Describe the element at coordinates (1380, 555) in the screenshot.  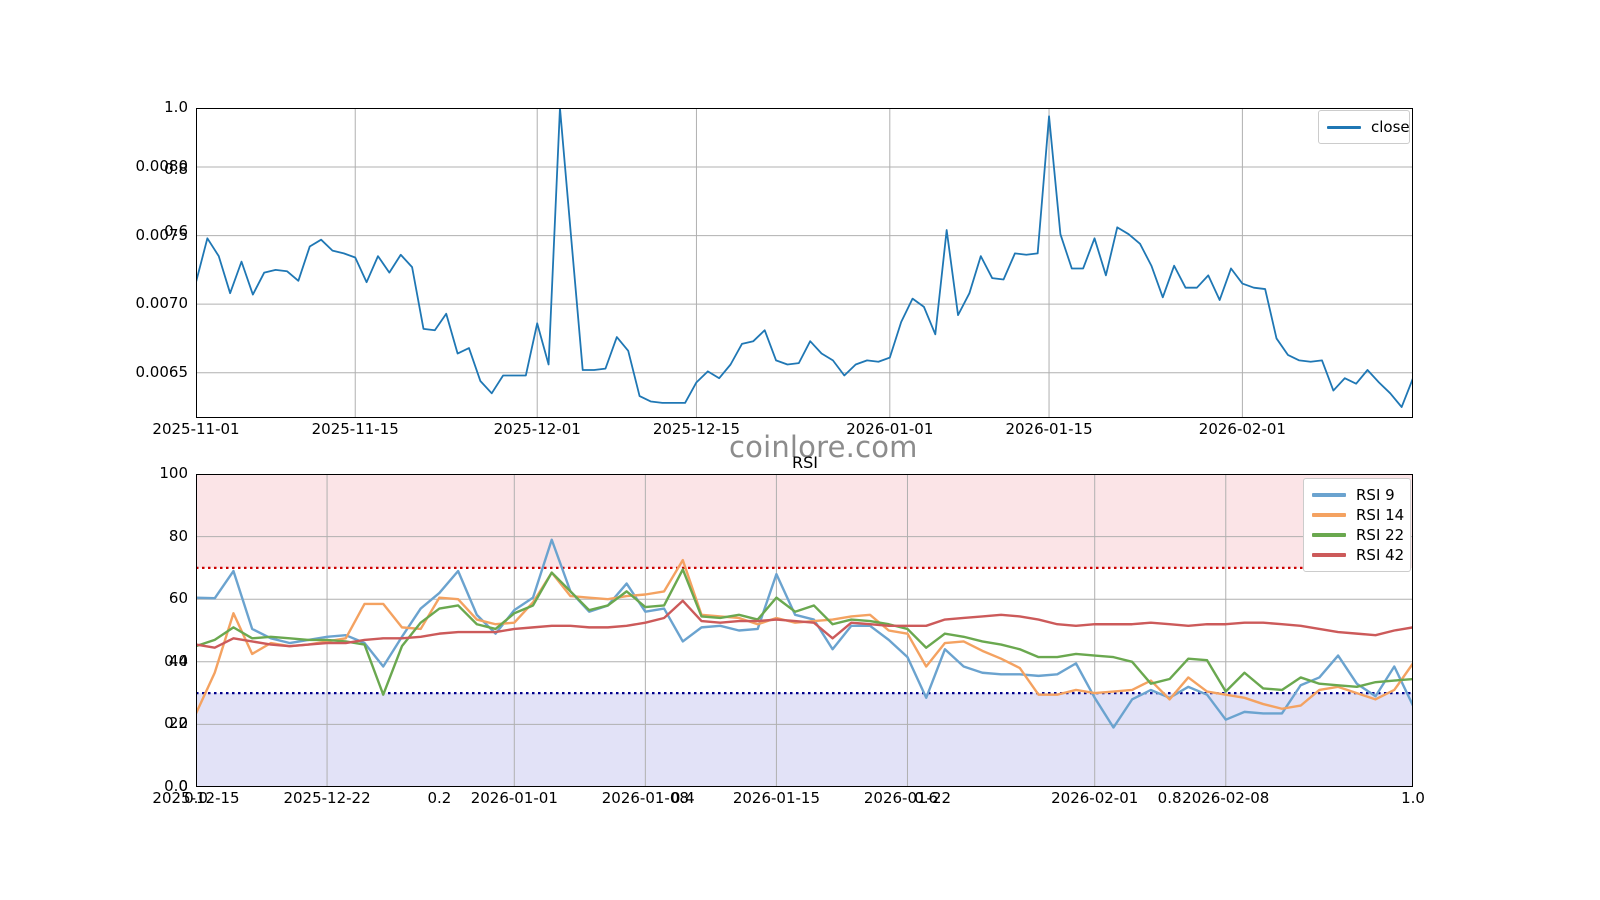
I see `legend-label-rsi-42: RSI 42` at that location.